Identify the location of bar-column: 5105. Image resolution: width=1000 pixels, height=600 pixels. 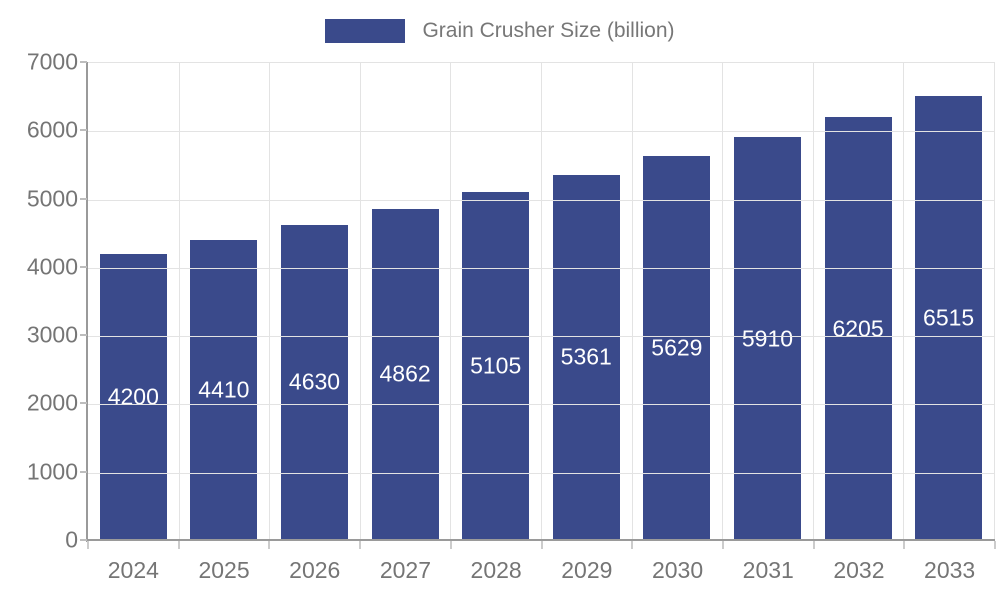
(495, 301).